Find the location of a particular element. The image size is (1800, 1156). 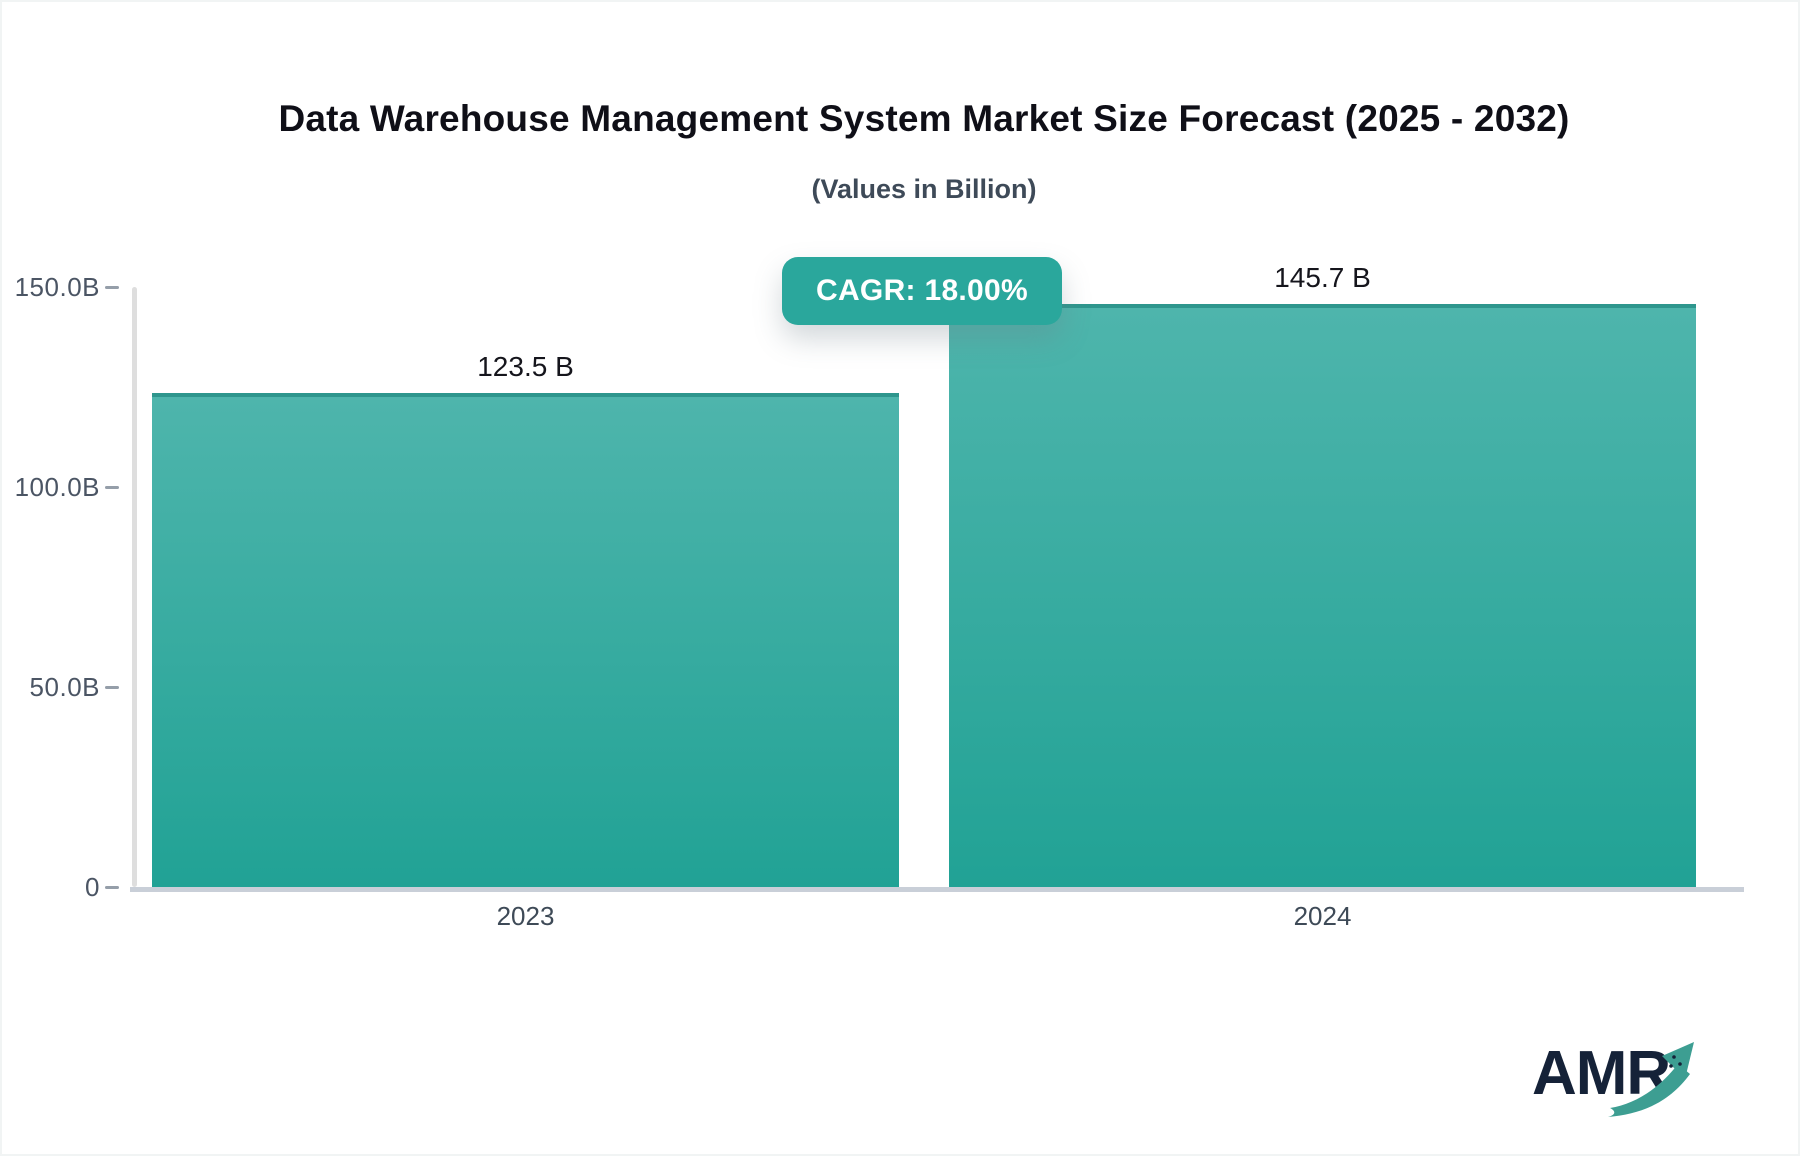

amr-logo-arrow-head is located at coordinates (1678, 1060).